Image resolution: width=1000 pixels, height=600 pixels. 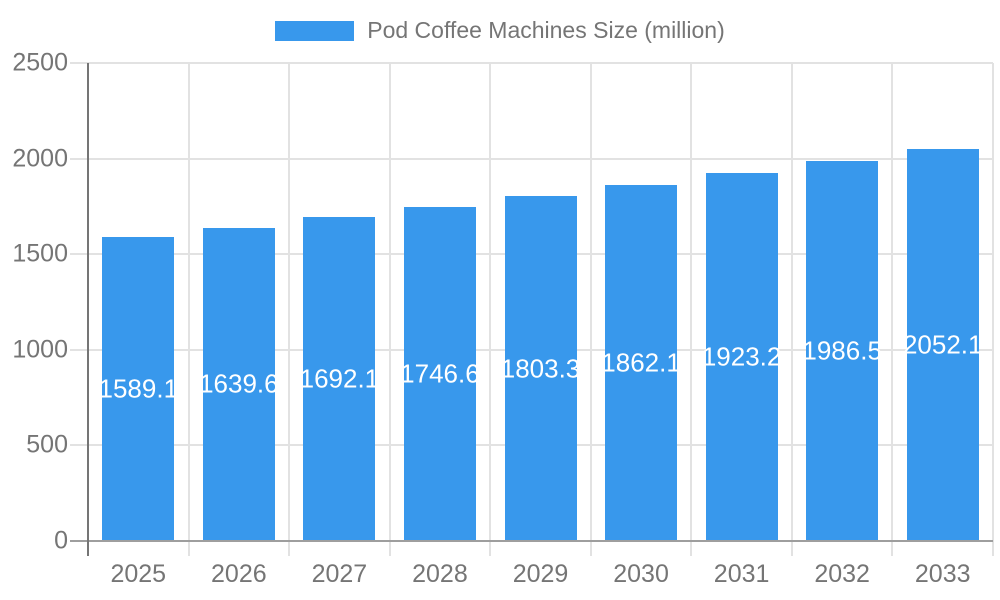 I want to click on y-axis-tick-label: 1000, so click(x=40, y=349).